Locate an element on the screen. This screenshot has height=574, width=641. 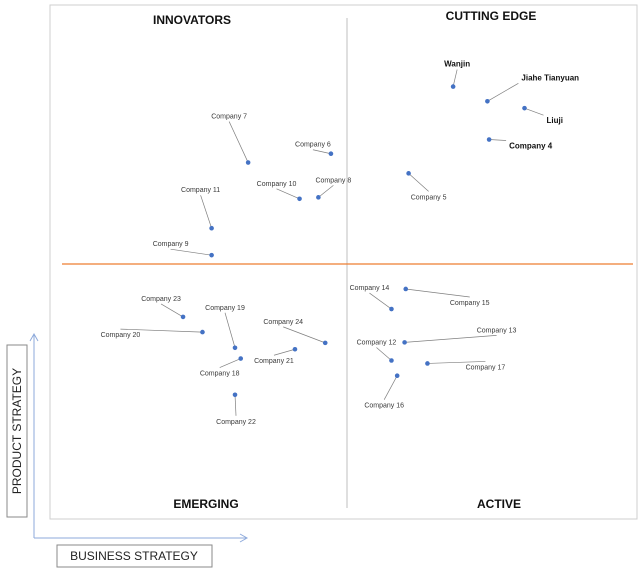
point-liuji is located at coordinates (524, 108).